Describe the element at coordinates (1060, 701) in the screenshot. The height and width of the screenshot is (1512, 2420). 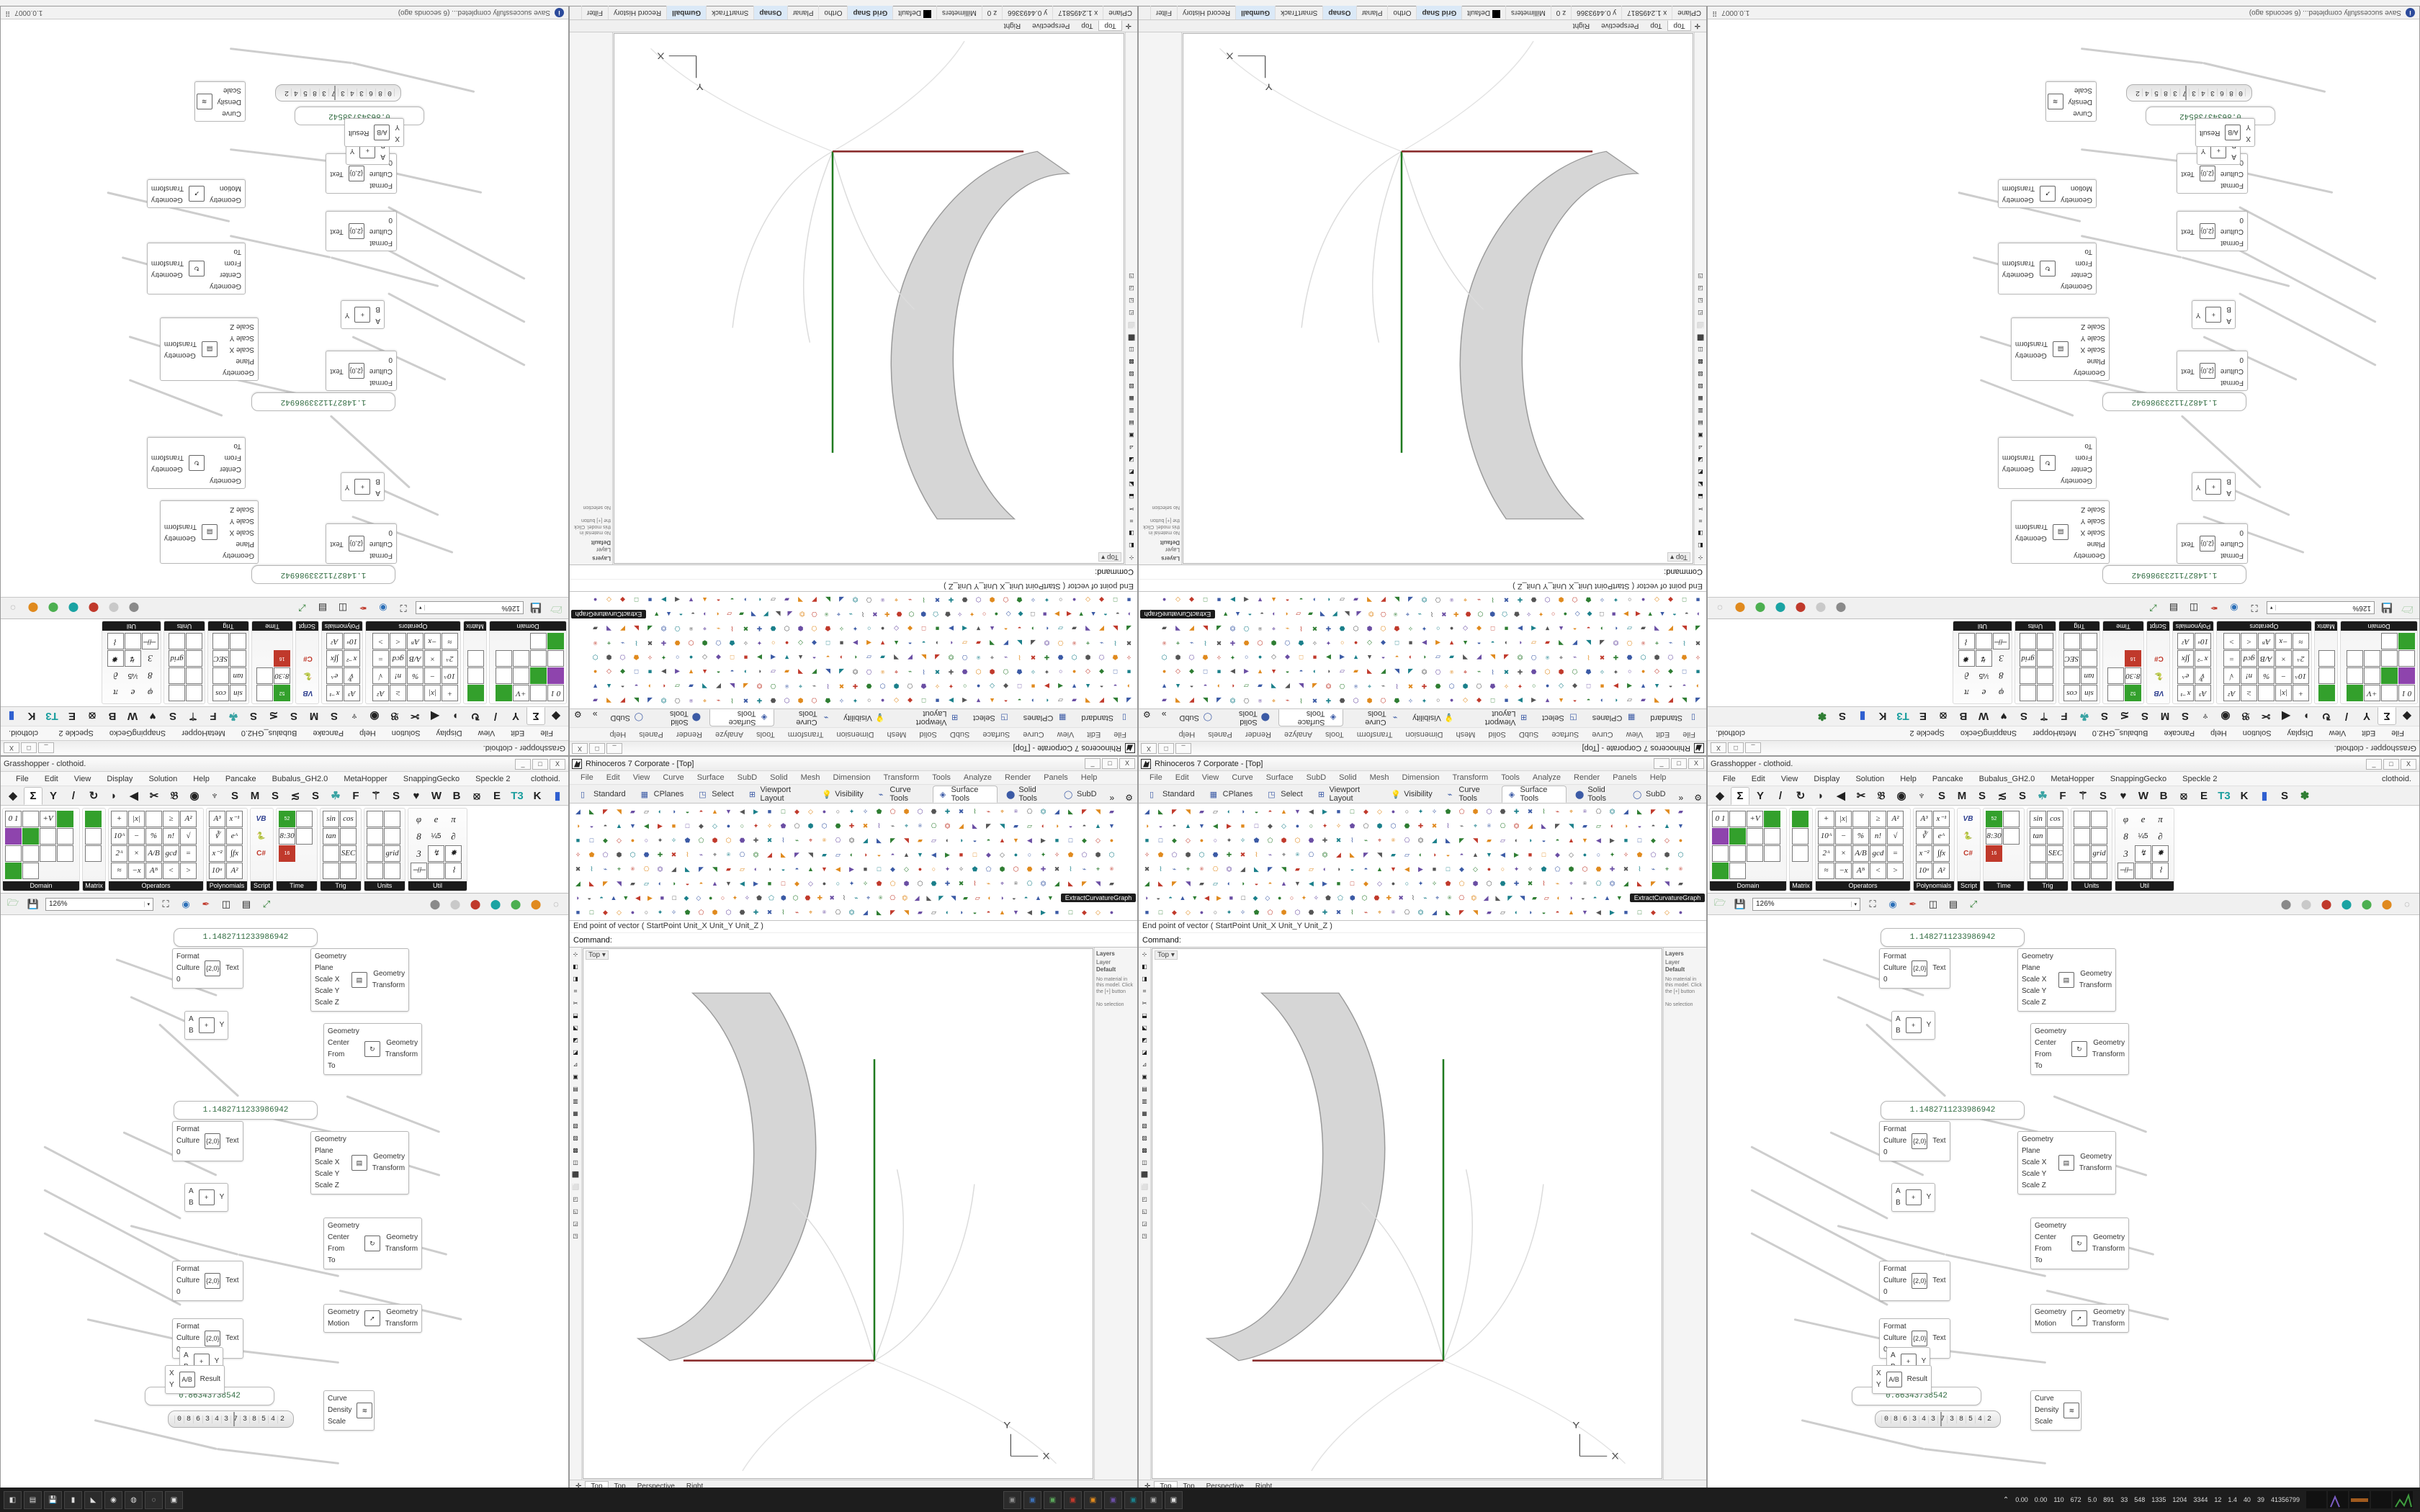
I see `toolbar-icon-0-5: ▱` at that location.